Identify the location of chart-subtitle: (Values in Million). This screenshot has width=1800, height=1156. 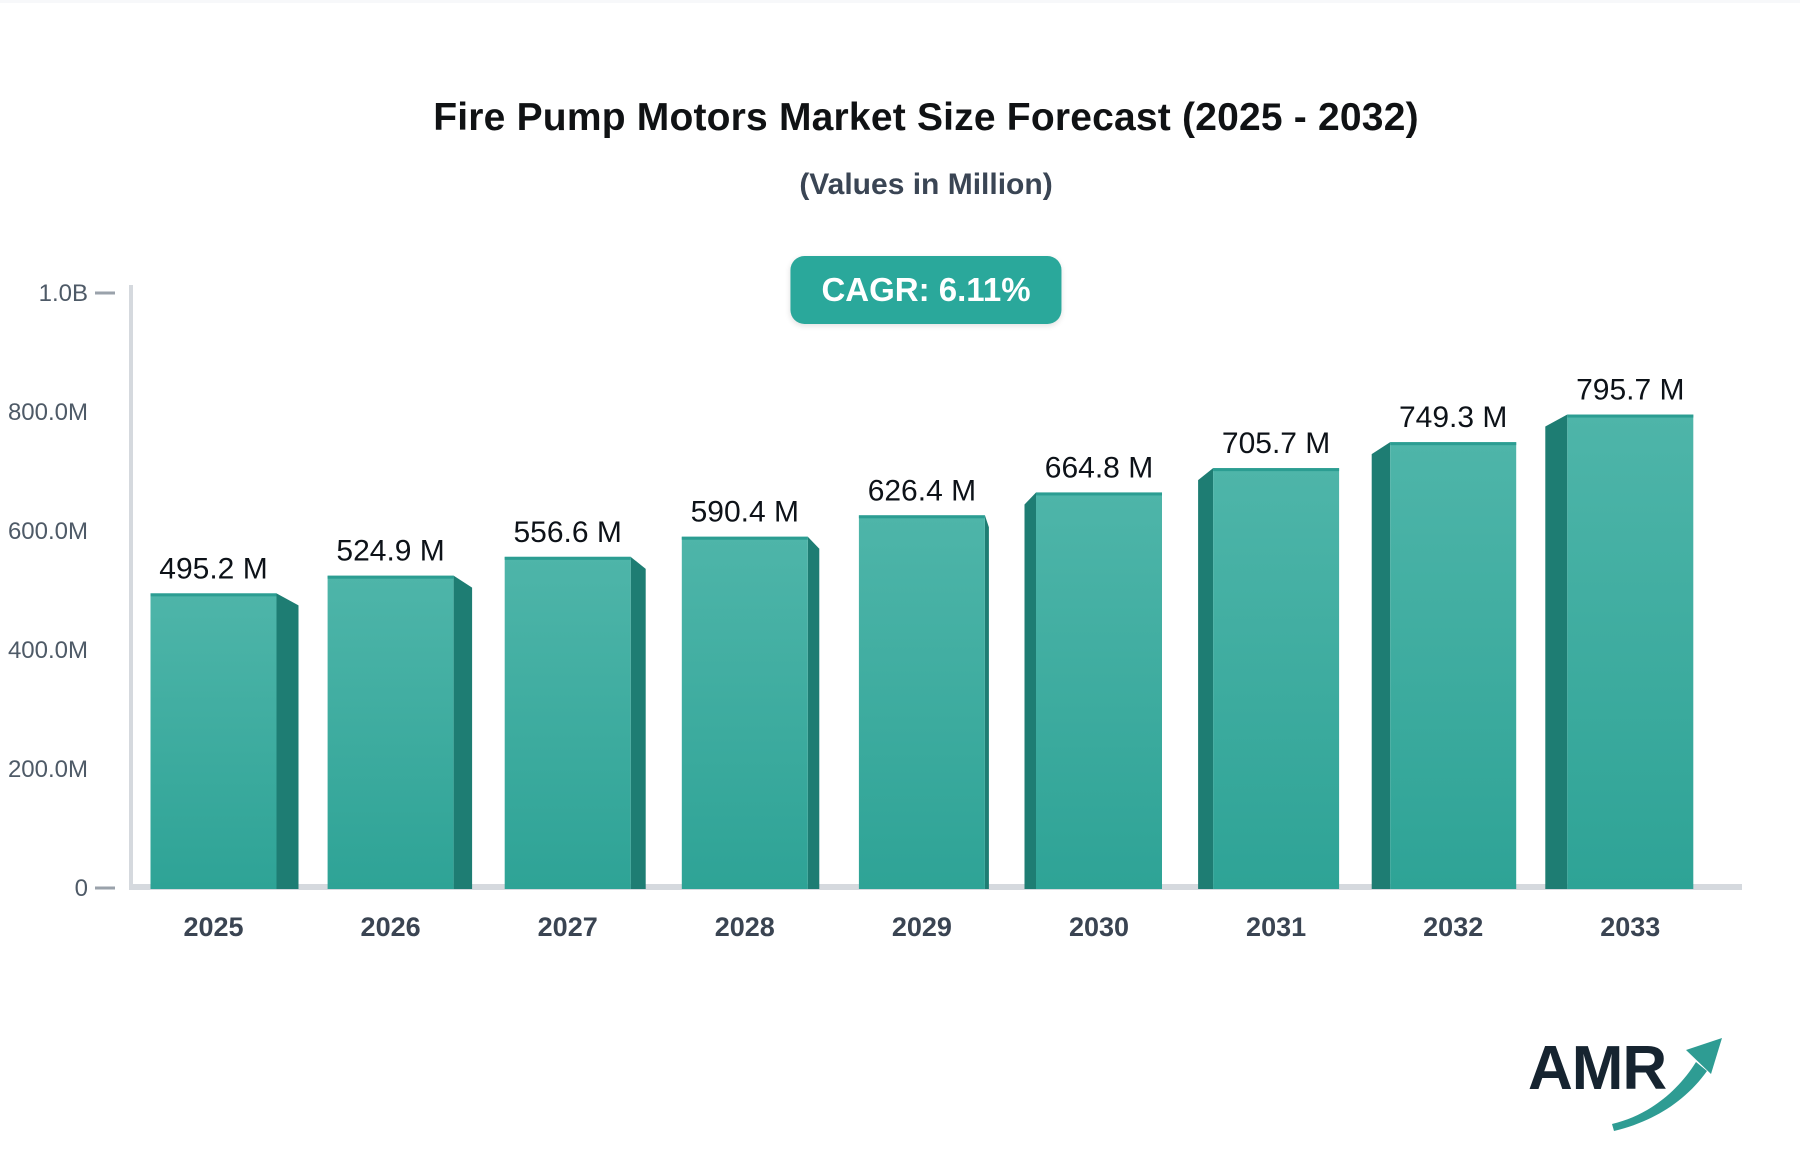
(926, 184).